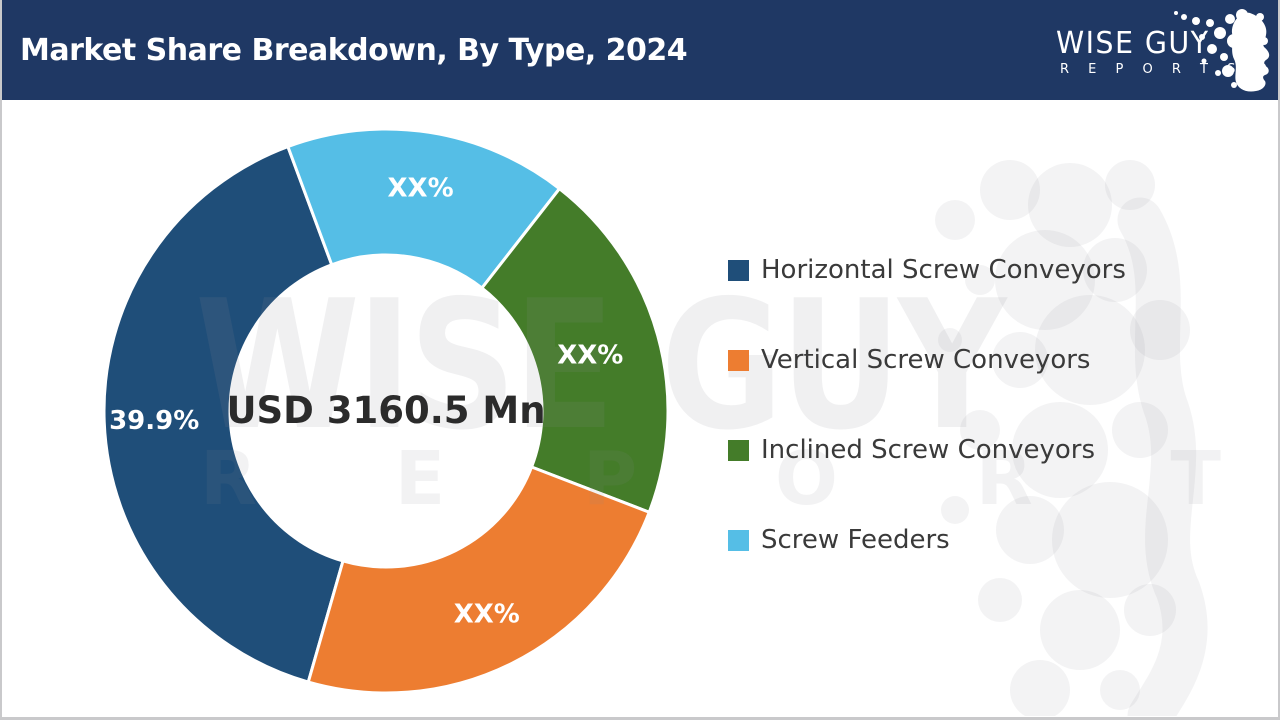  I want to click on slice-value-label: 39.9%, so click(154, 421).